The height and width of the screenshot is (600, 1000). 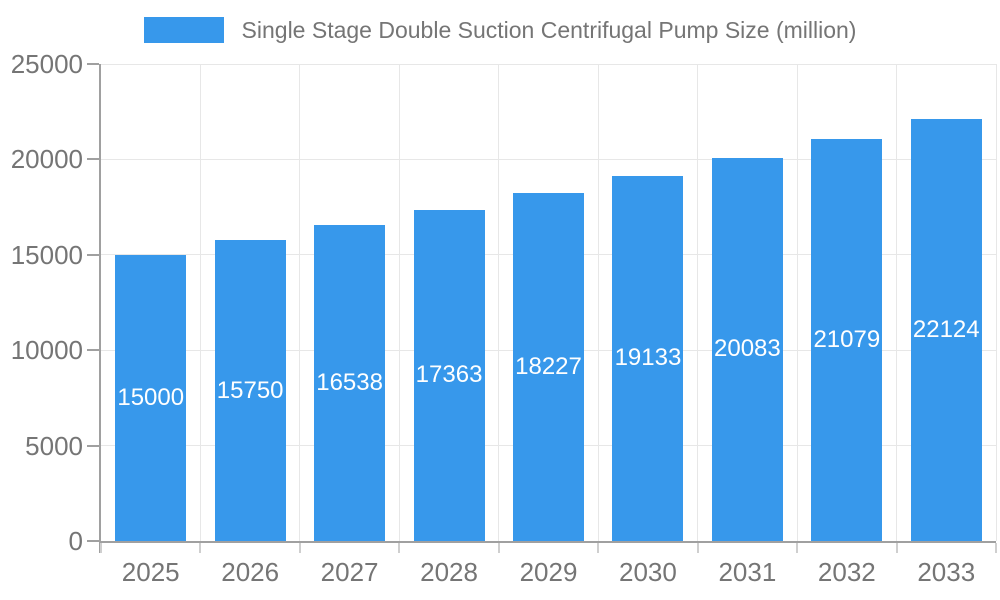 I want to click on bar-value-label-2030: 19133, so click(x=648, y=358).